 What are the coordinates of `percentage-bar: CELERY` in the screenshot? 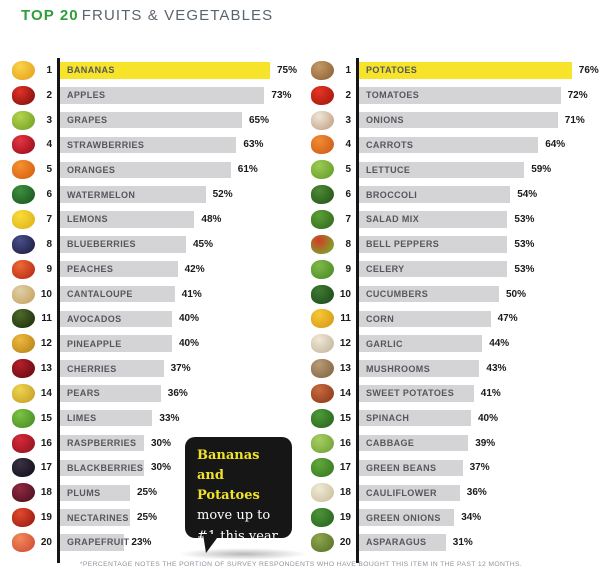 It's located at (433, 269).